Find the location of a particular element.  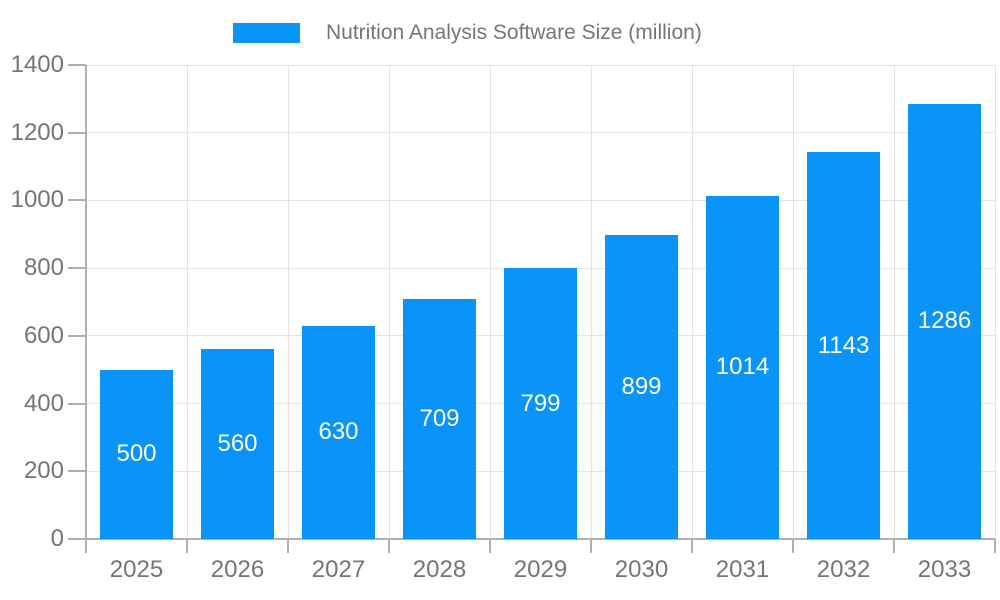

bar-2029 is located at coordinates (540, 403).